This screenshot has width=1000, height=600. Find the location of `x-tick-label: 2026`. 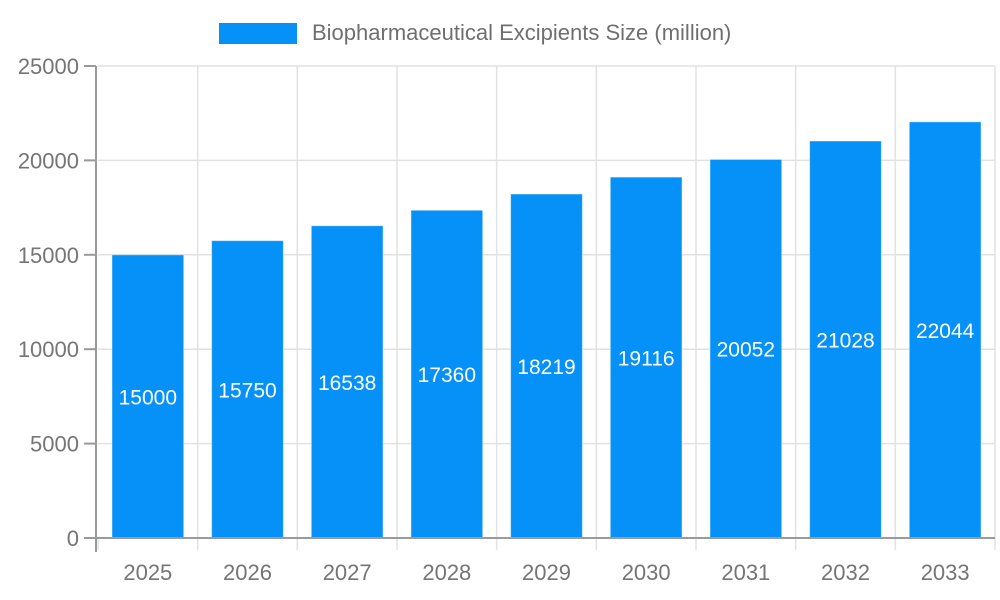

x-tick-label: 2026 is located at coordinates (247, 572).